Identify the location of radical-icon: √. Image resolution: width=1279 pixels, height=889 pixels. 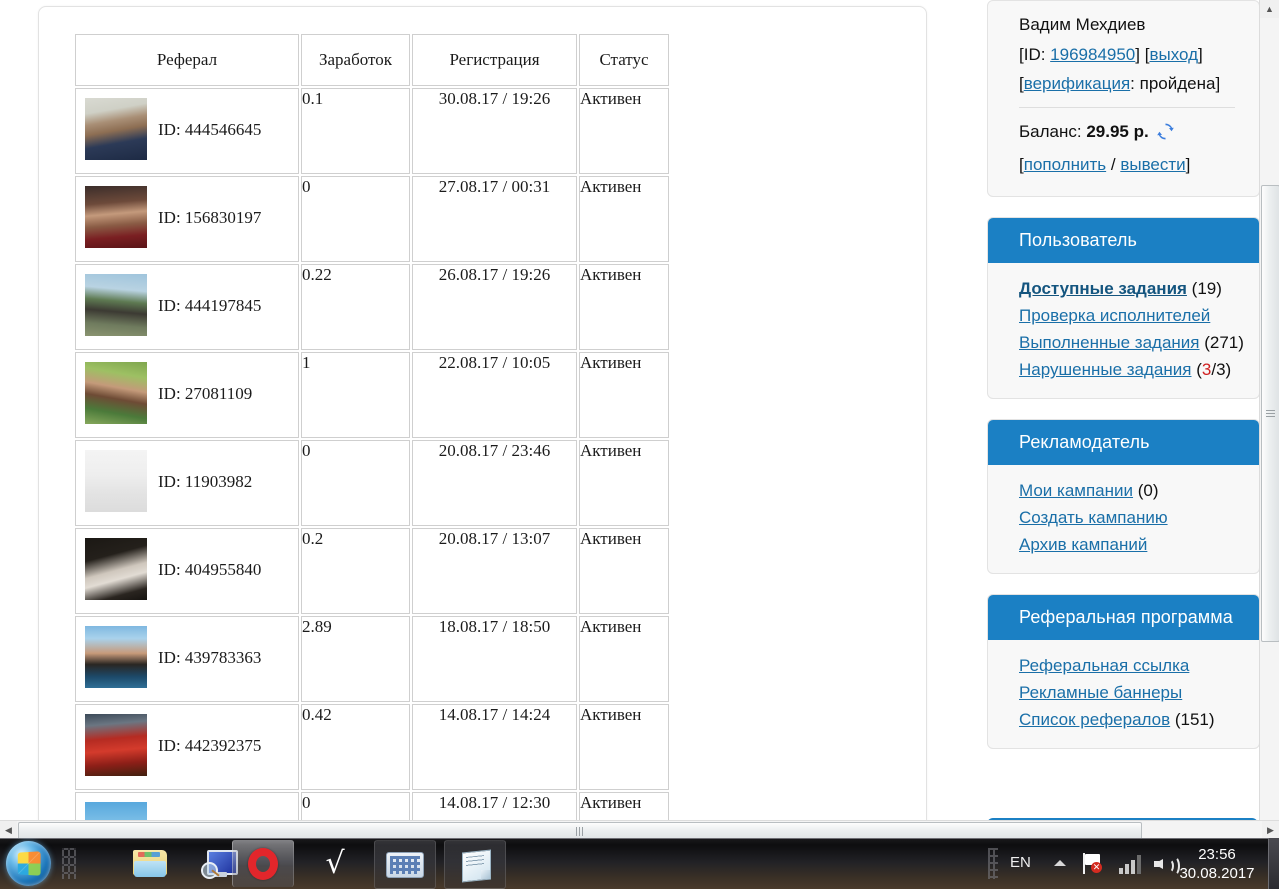
(335, 863).